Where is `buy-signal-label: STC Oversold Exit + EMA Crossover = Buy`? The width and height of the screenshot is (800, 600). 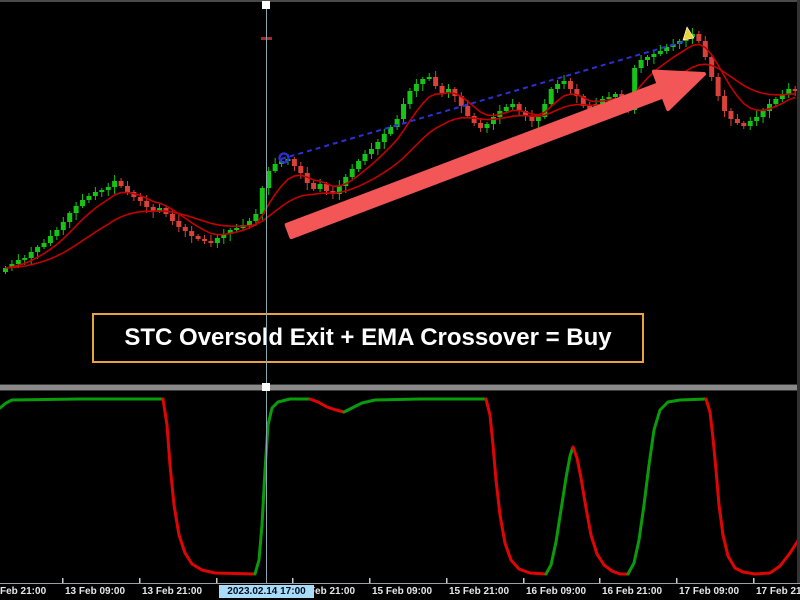
buy-signal-label: STC Oversold Exit + EMA Crossover = Buy is located at coordinates (368, 338).